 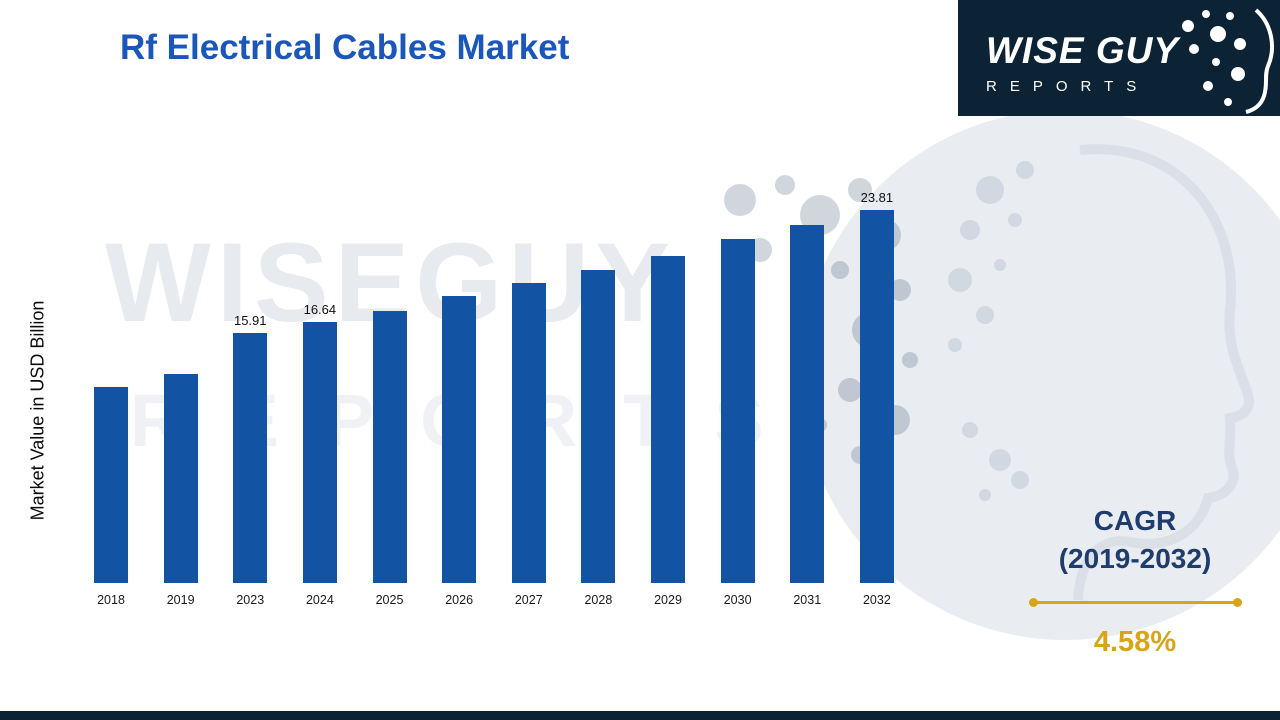 What do you see at coordinates (1068, 86) in the screenshot?
I see `brand-logo-subtitle: REPORTS` at bounding box center [1068, 86].